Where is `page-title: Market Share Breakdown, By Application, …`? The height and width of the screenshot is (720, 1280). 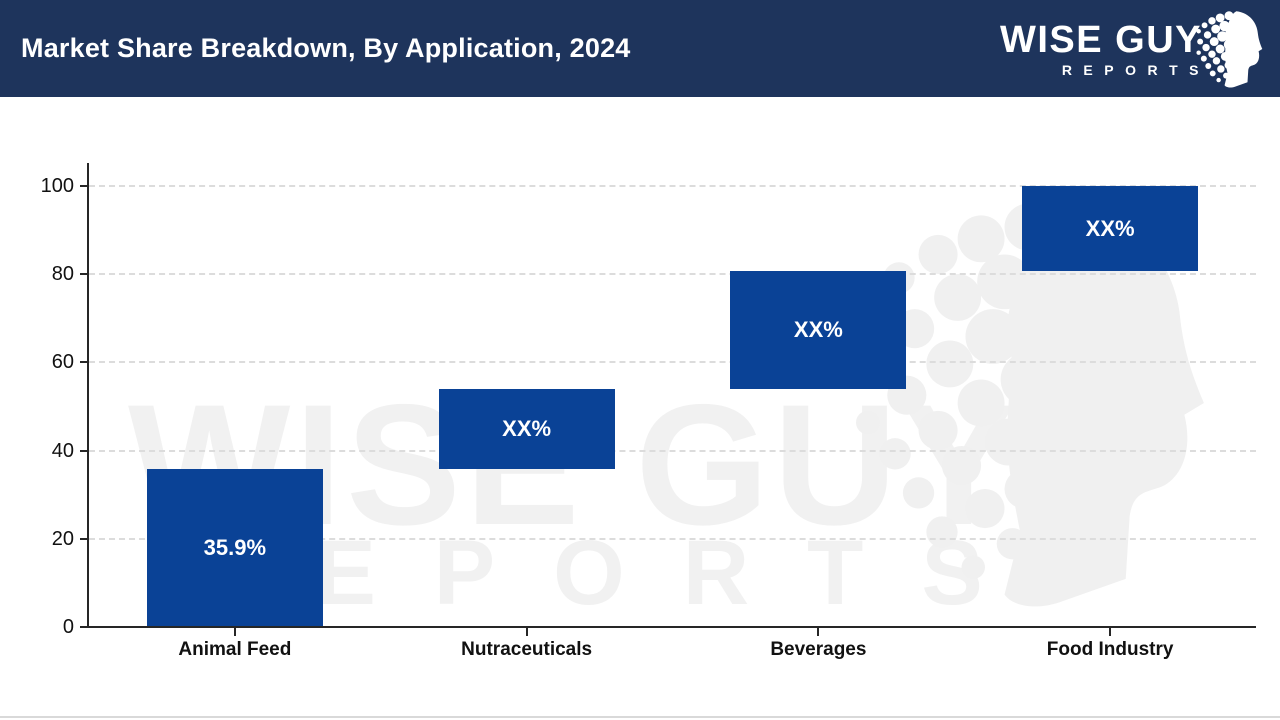
page-title: Market Share Breakdown, By Application, … is located at coordinates (326, 48).